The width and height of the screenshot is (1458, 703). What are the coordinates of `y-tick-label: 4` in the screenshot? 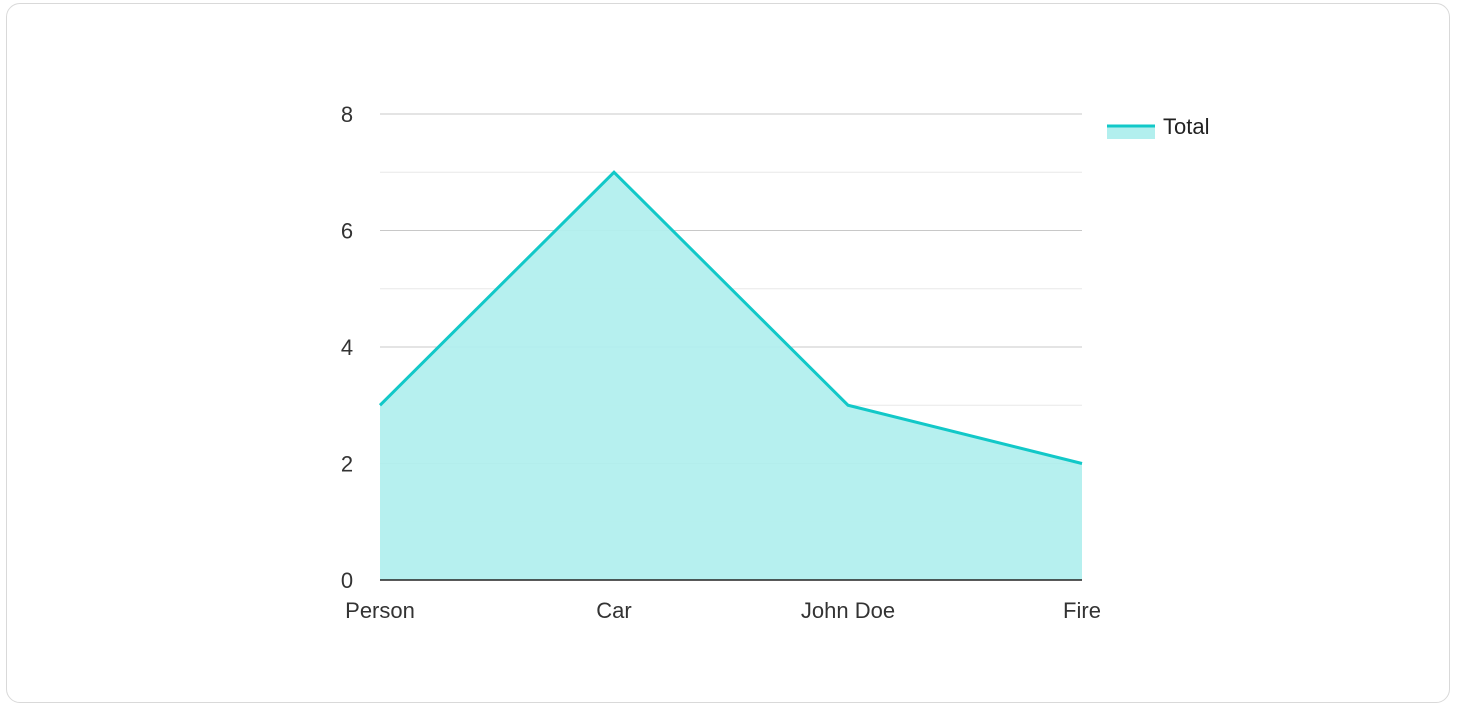 It's located at (347, 347).